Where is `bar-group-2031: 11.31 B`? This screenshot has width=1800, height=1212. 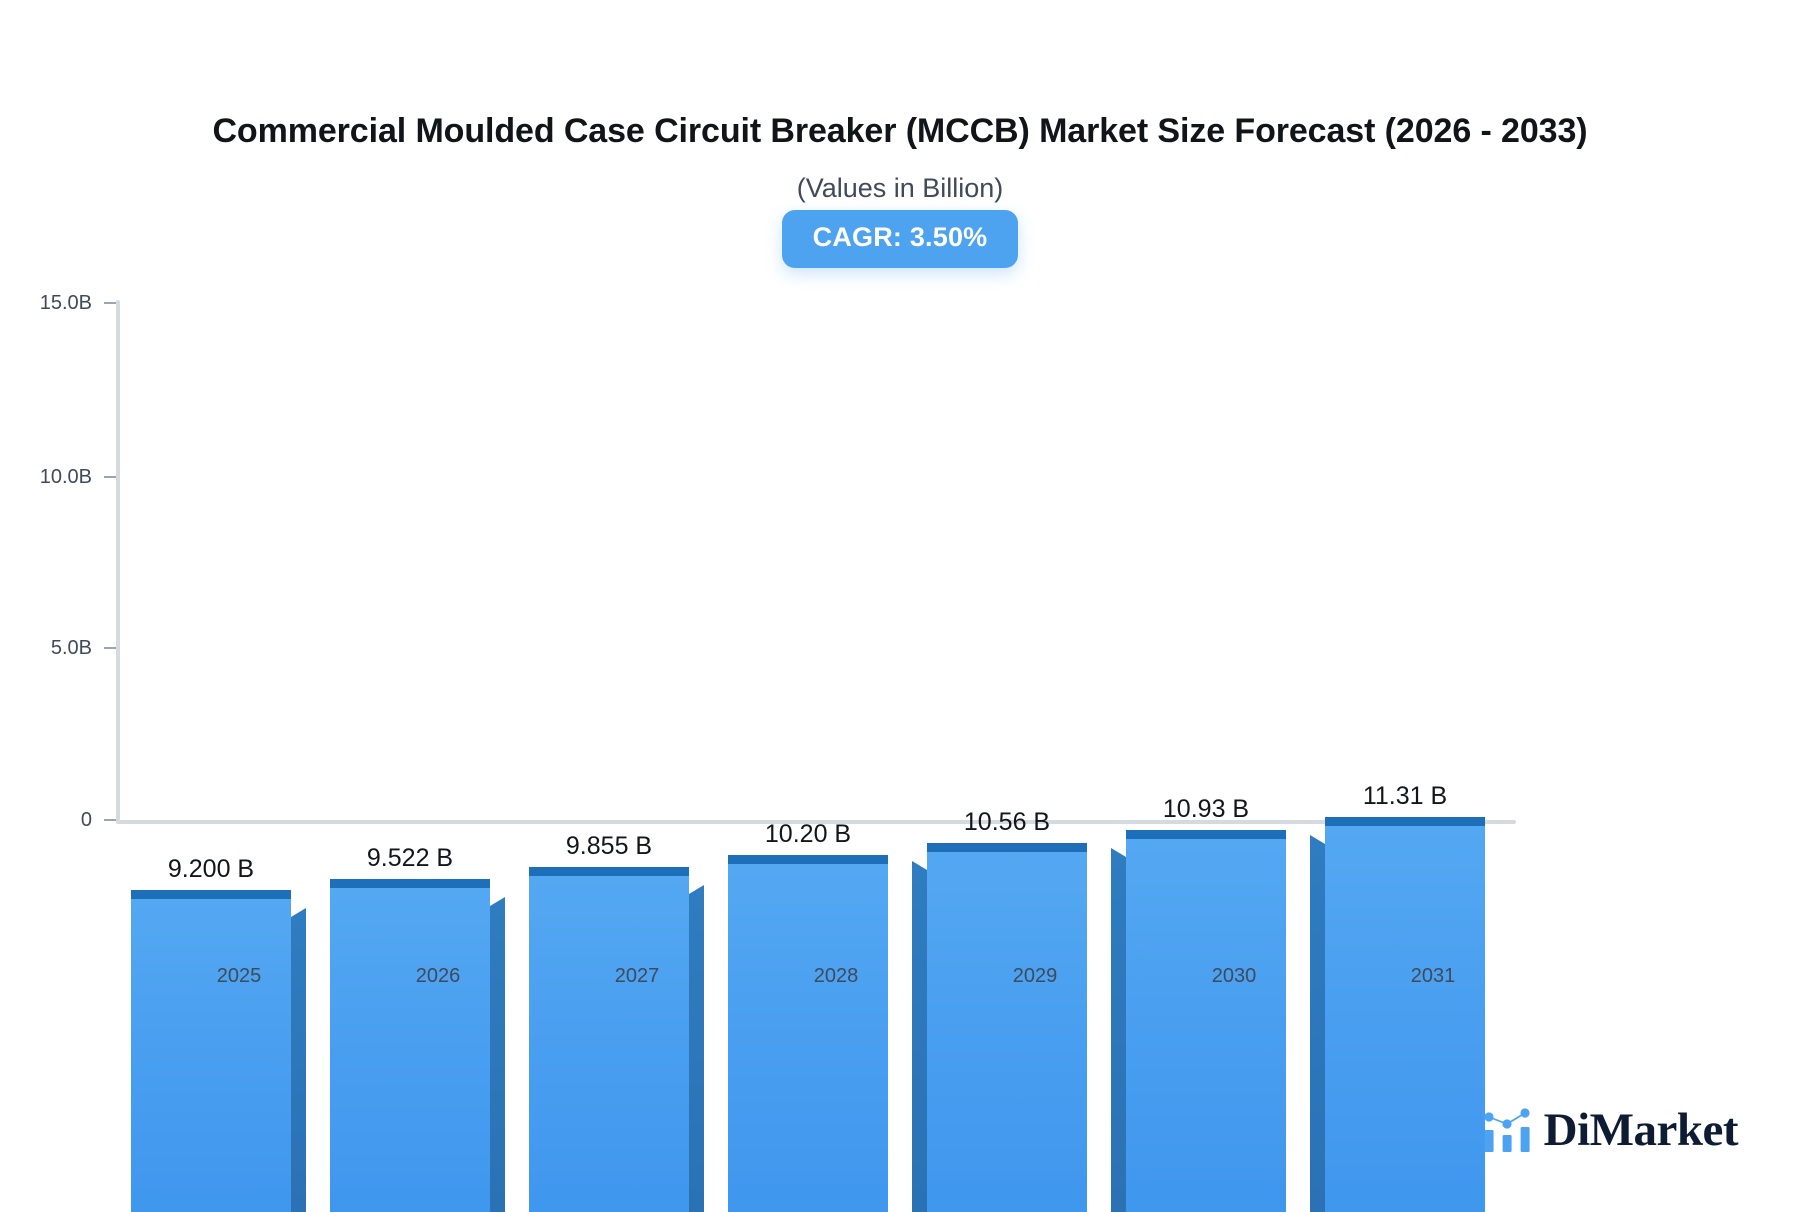
bar-group-2031: 11.31 B is located at coordinates (1397, 801).